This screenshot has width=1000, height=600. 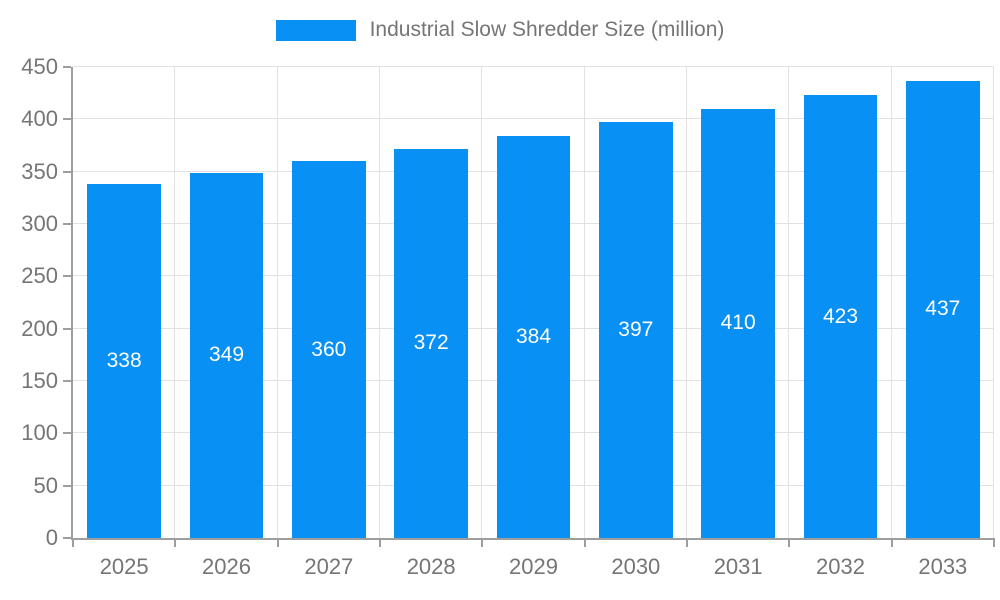 I want to click on bar-value-label: 384, so click(x=533, y=337).